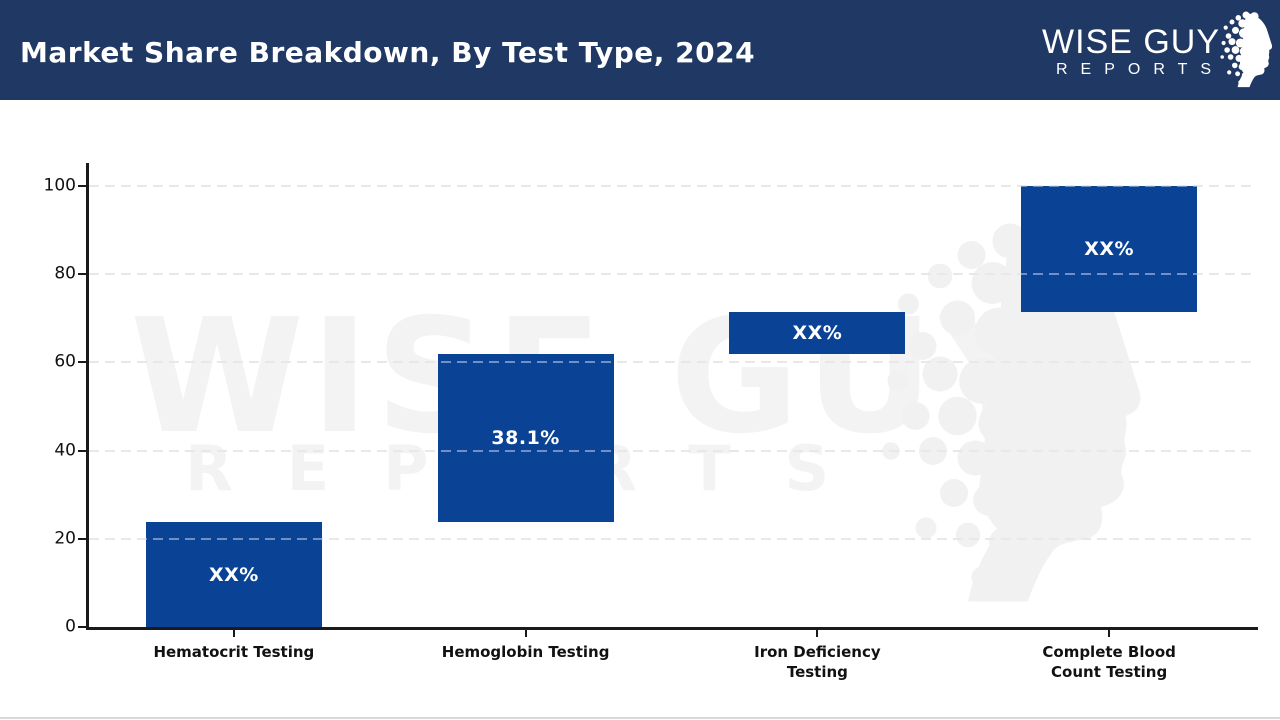  I want to click on y-tick-label-100: 100, so click(59, 185).